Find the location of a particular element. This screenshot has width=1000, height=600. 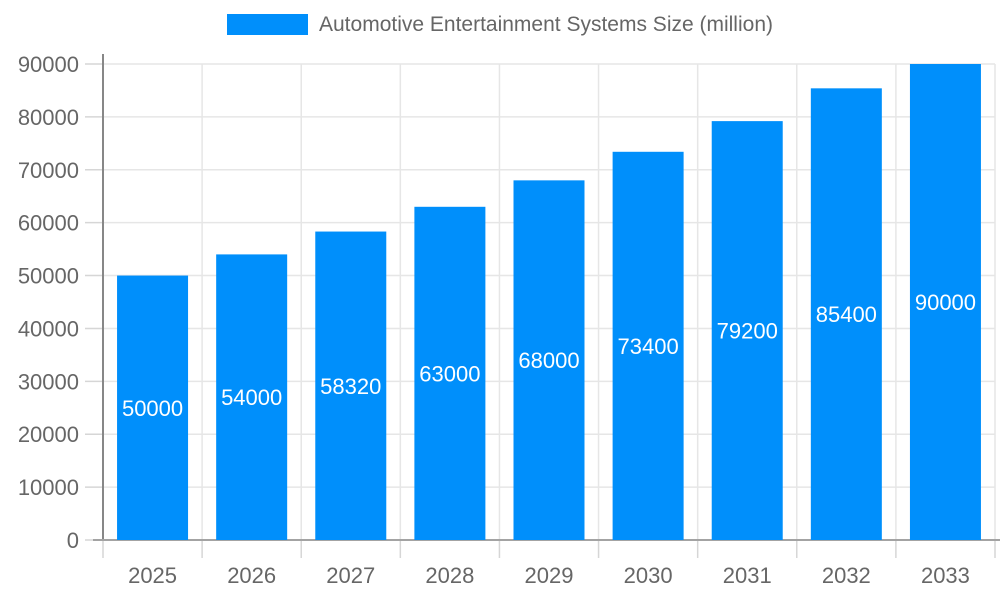

y-tick-label: 50000 is located at coordinates (48, 276).